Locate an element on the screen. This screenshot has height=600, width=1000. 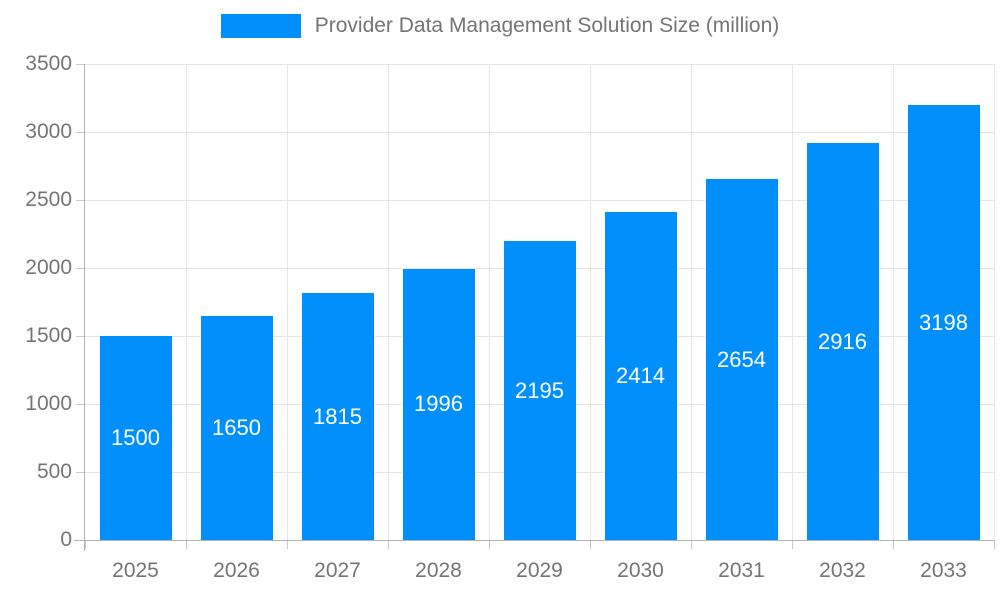
y-axis-label: 500 is located at coordinates (54, 471).